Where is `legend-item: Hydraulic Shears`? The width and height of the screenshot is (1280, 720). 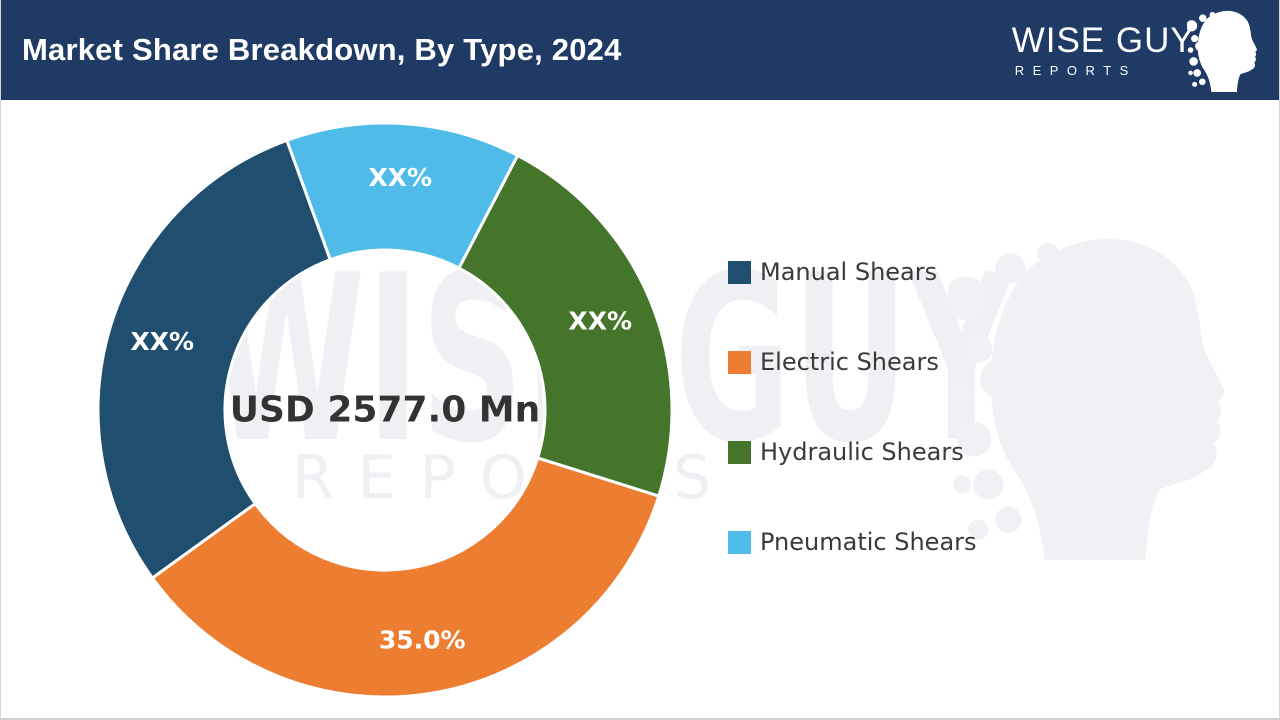
legend-item: Hydraulic Shears is located at coordinates (852, 452).